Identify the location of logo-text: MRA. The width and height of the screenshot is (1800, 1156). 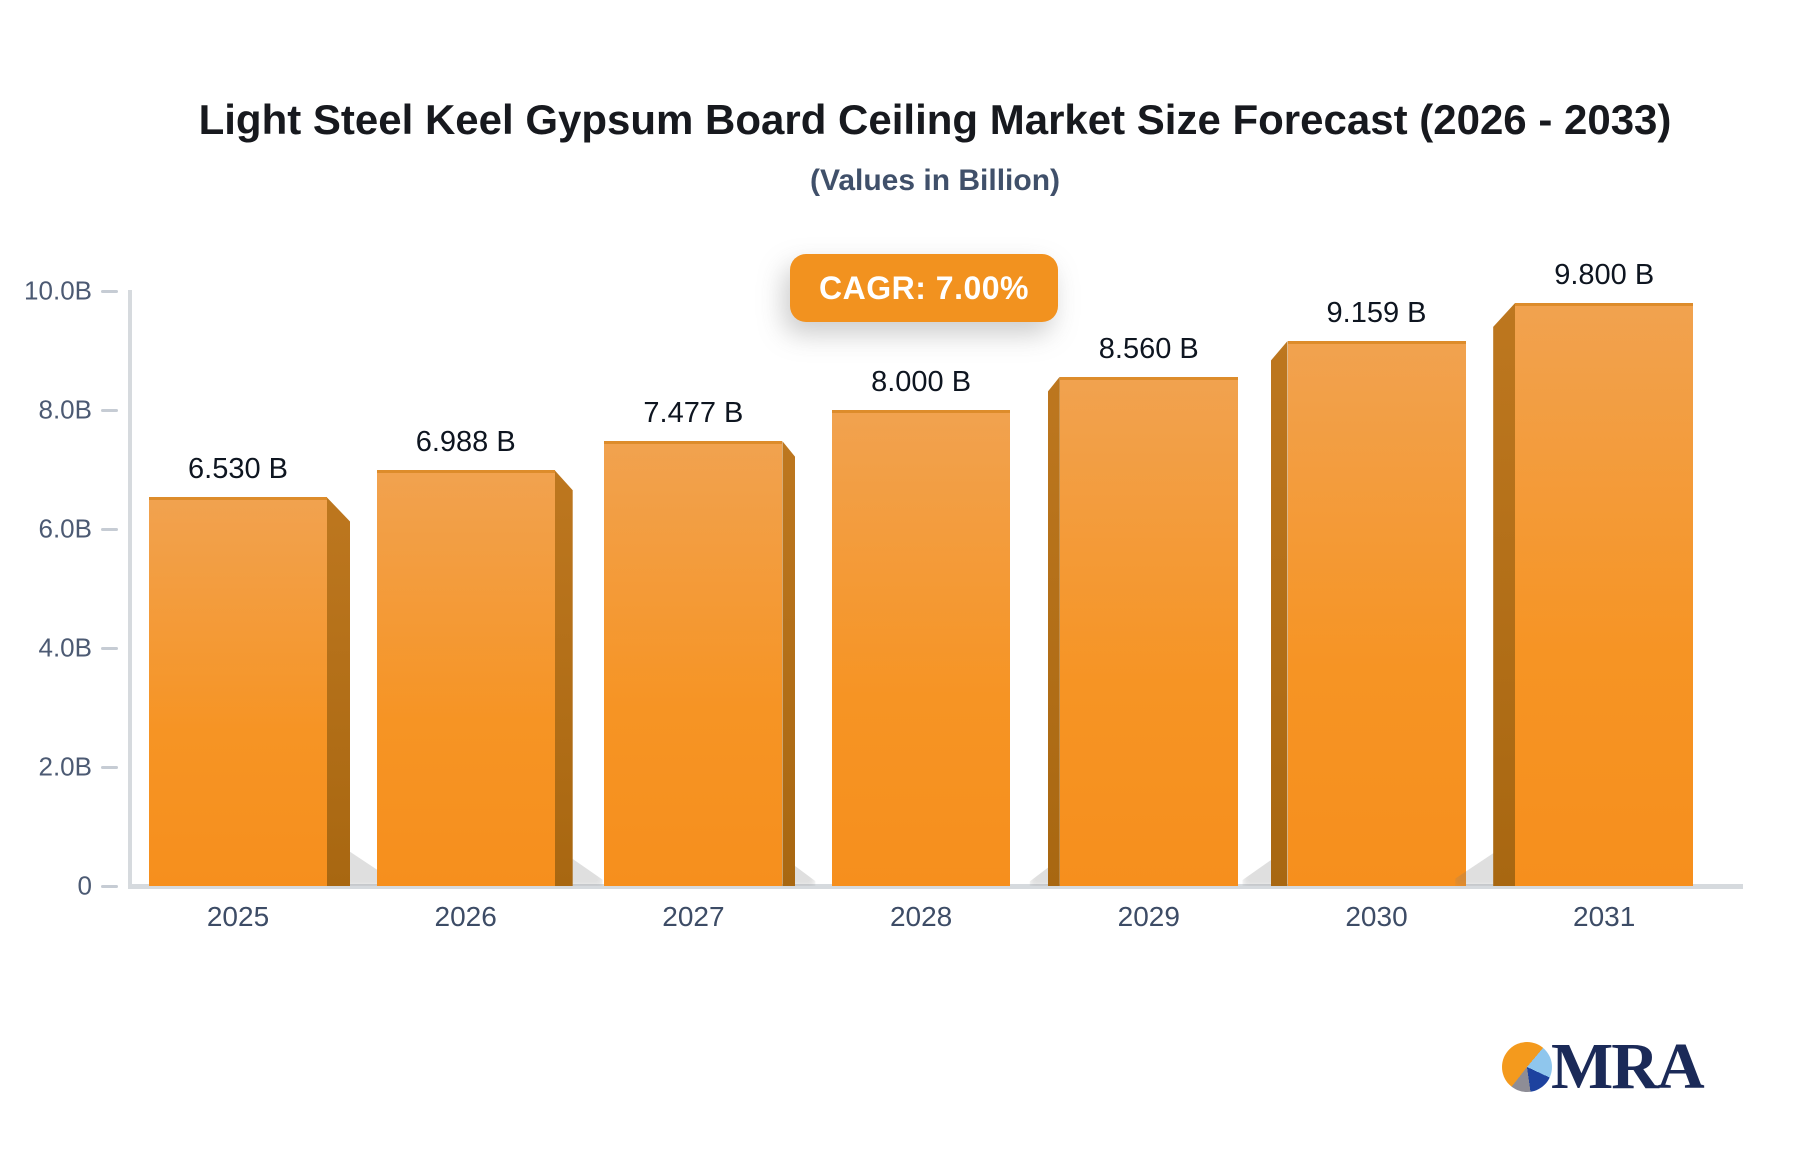
(1628, 1066).